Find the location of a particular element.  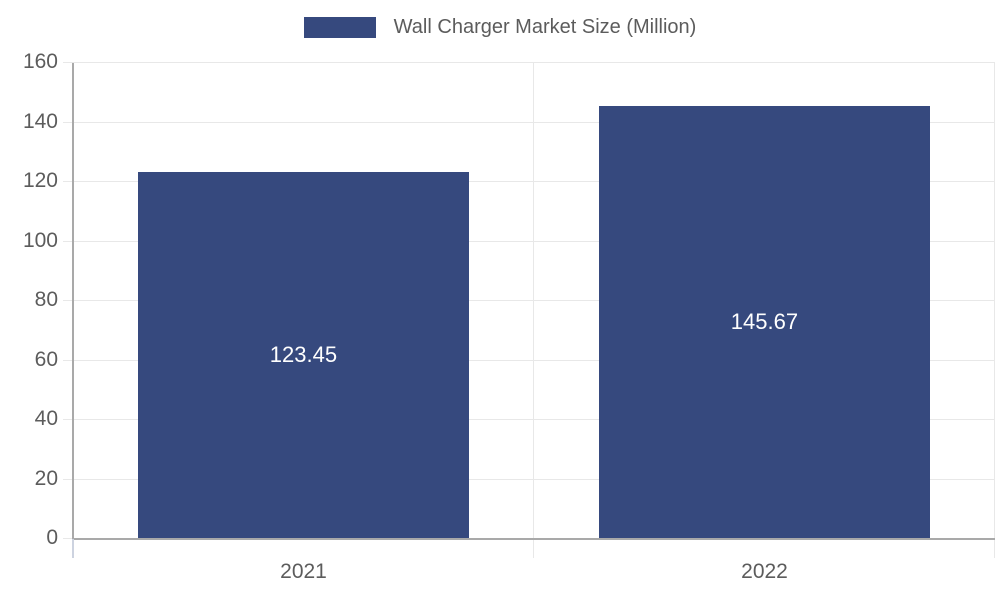

y-tick-label: 80 is located at coordinates (46, 299).